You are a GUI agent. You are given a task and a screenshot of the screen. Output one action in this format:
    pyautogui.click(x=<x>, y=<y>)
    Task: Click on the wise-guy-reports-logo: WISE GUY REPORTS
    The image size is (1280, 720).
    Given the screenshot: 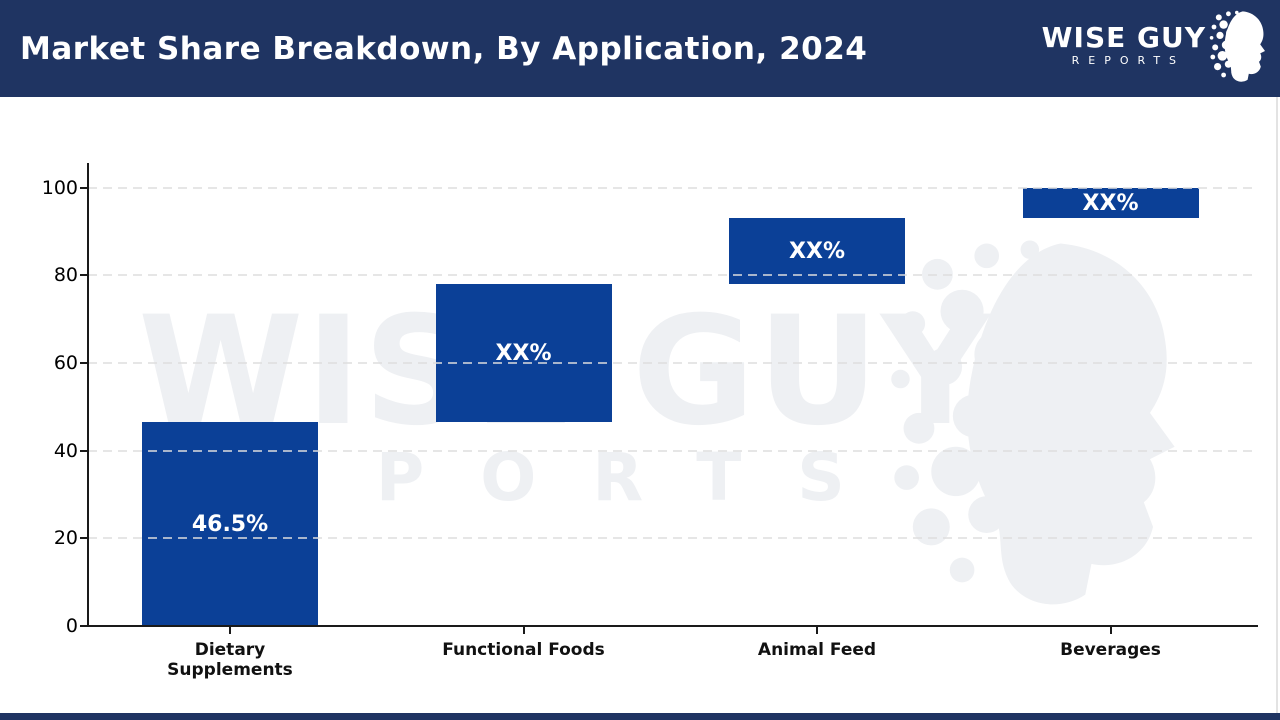 What is the action you would take?
    pyautogui.click(x=1155, y=45)
    